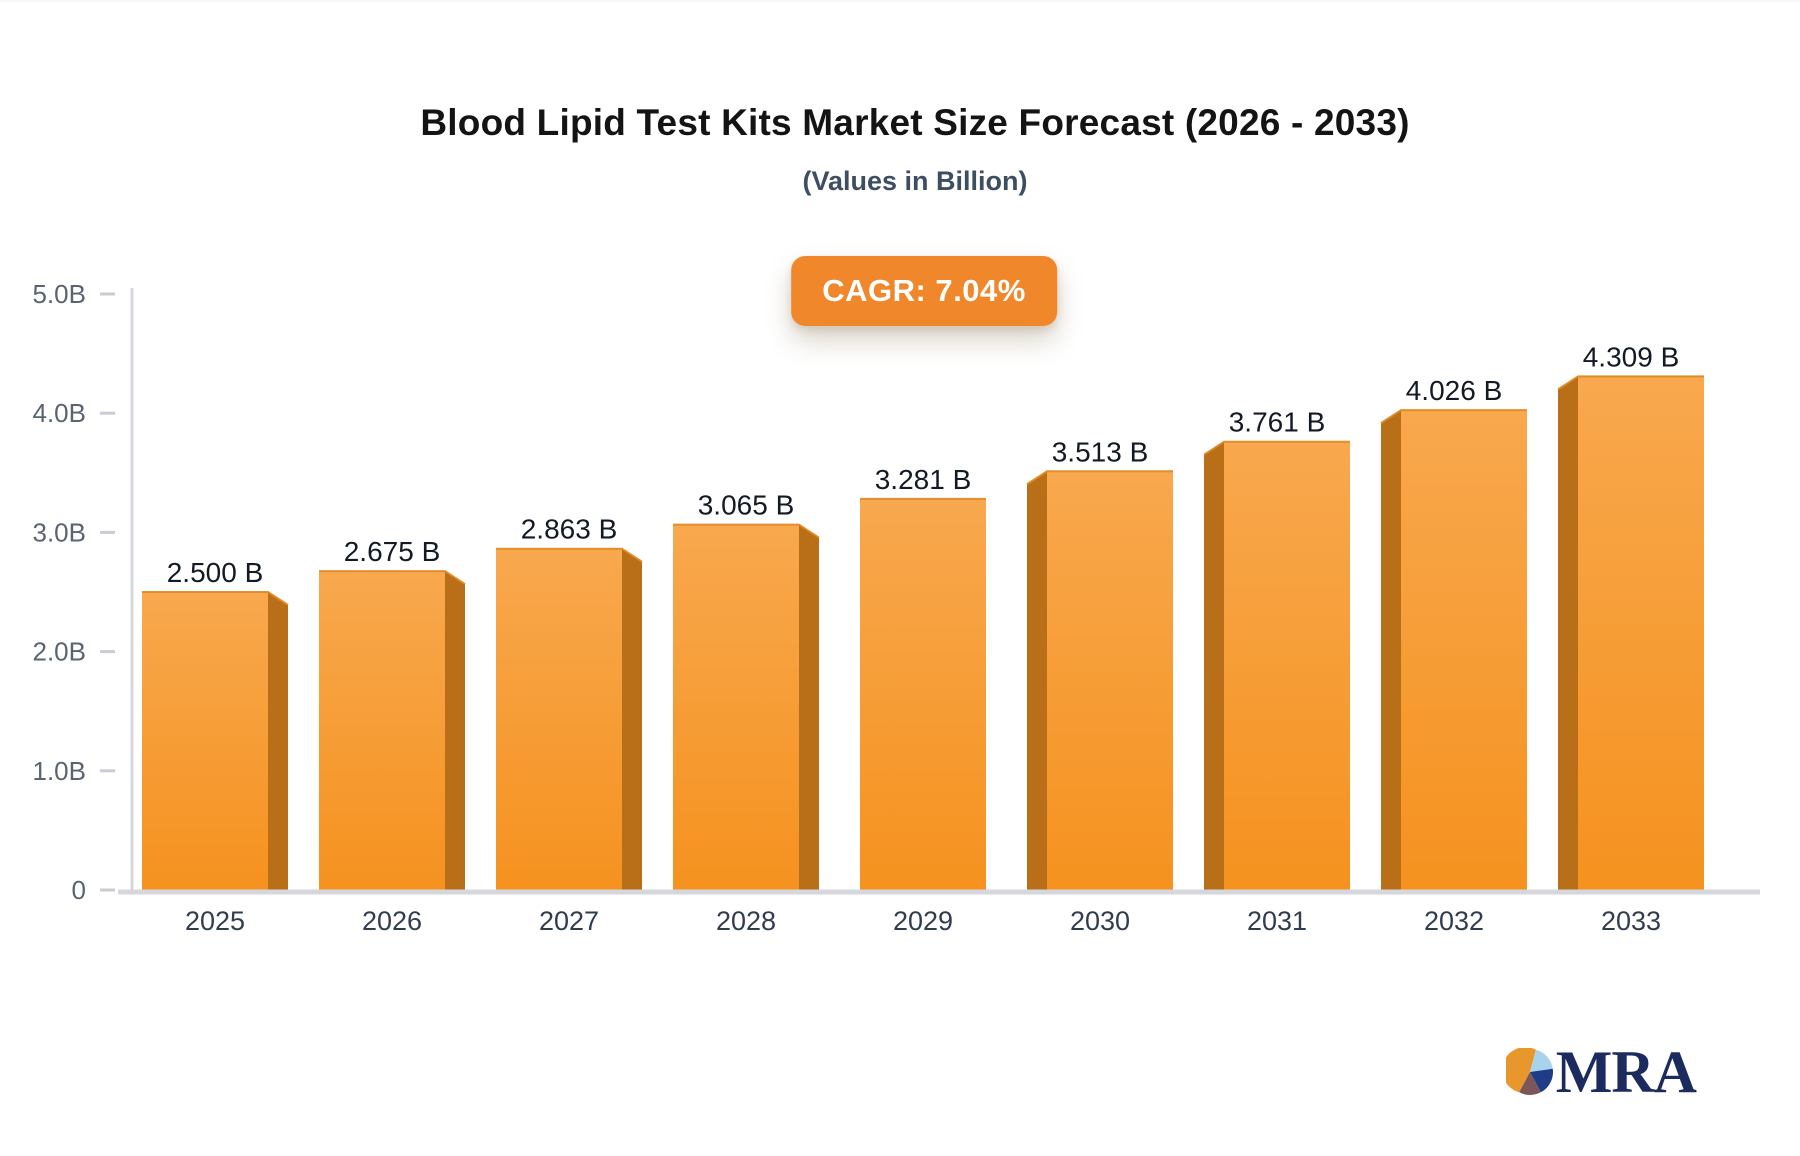 The width and height of the screenshot is (1800, 1156). What do you see at coordinates (1100, 451) in the screenshot?
I see `bar-value-label: 3.513 B` at bounding box center [1100, 451].